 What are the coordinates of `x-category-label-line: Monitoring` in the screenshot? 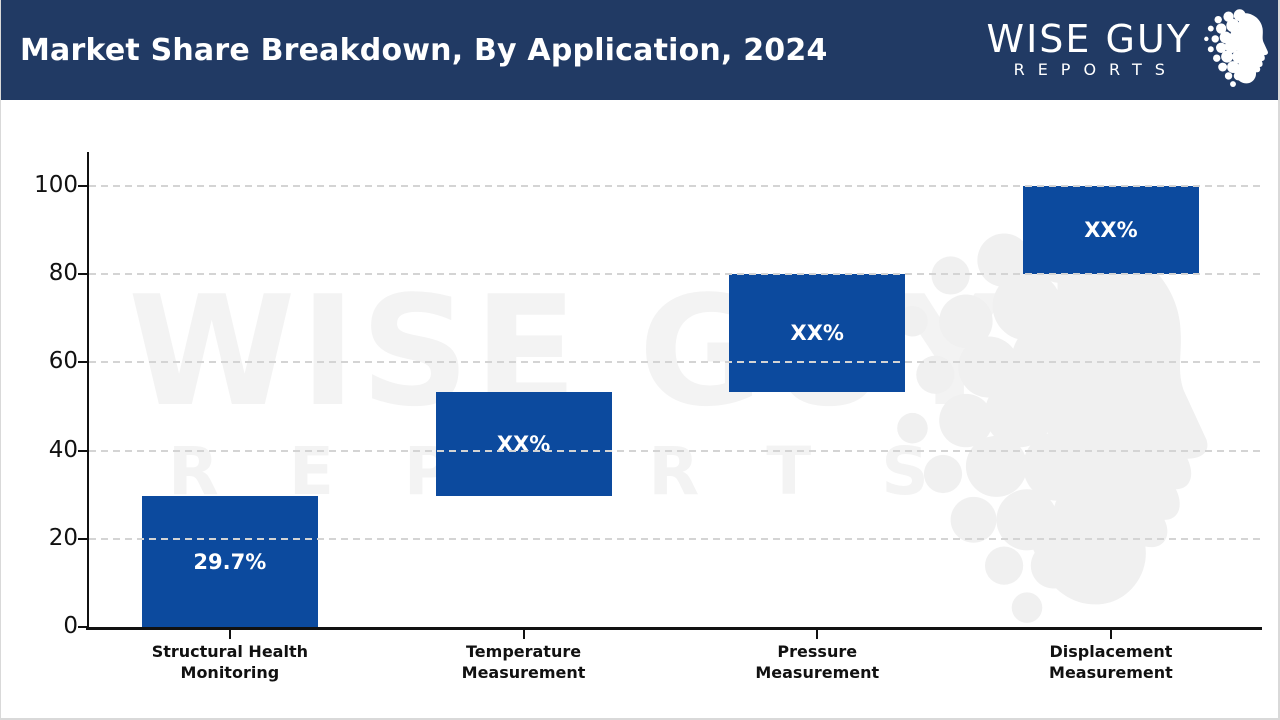 It's located at (230, 672).